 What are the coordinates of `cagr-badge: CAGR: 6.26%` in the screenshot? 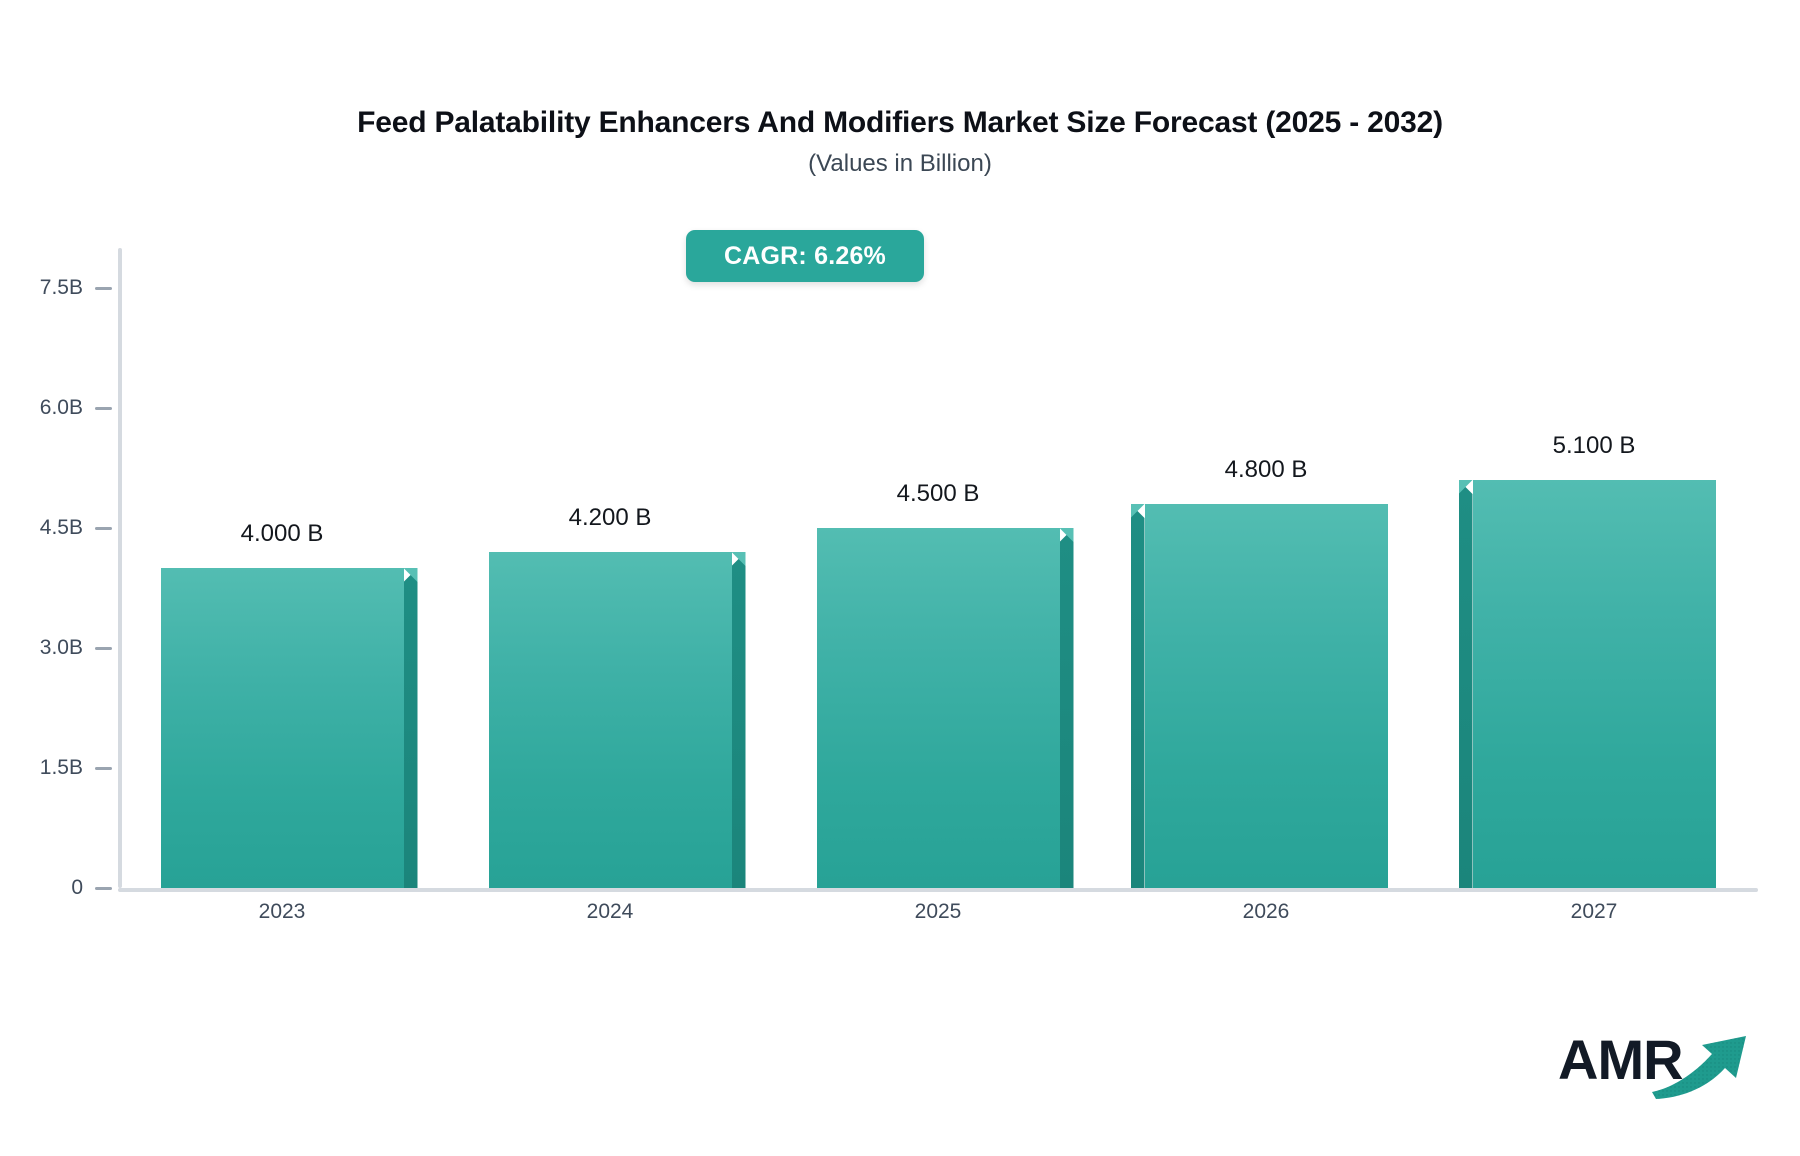 It's located at (805, 256).